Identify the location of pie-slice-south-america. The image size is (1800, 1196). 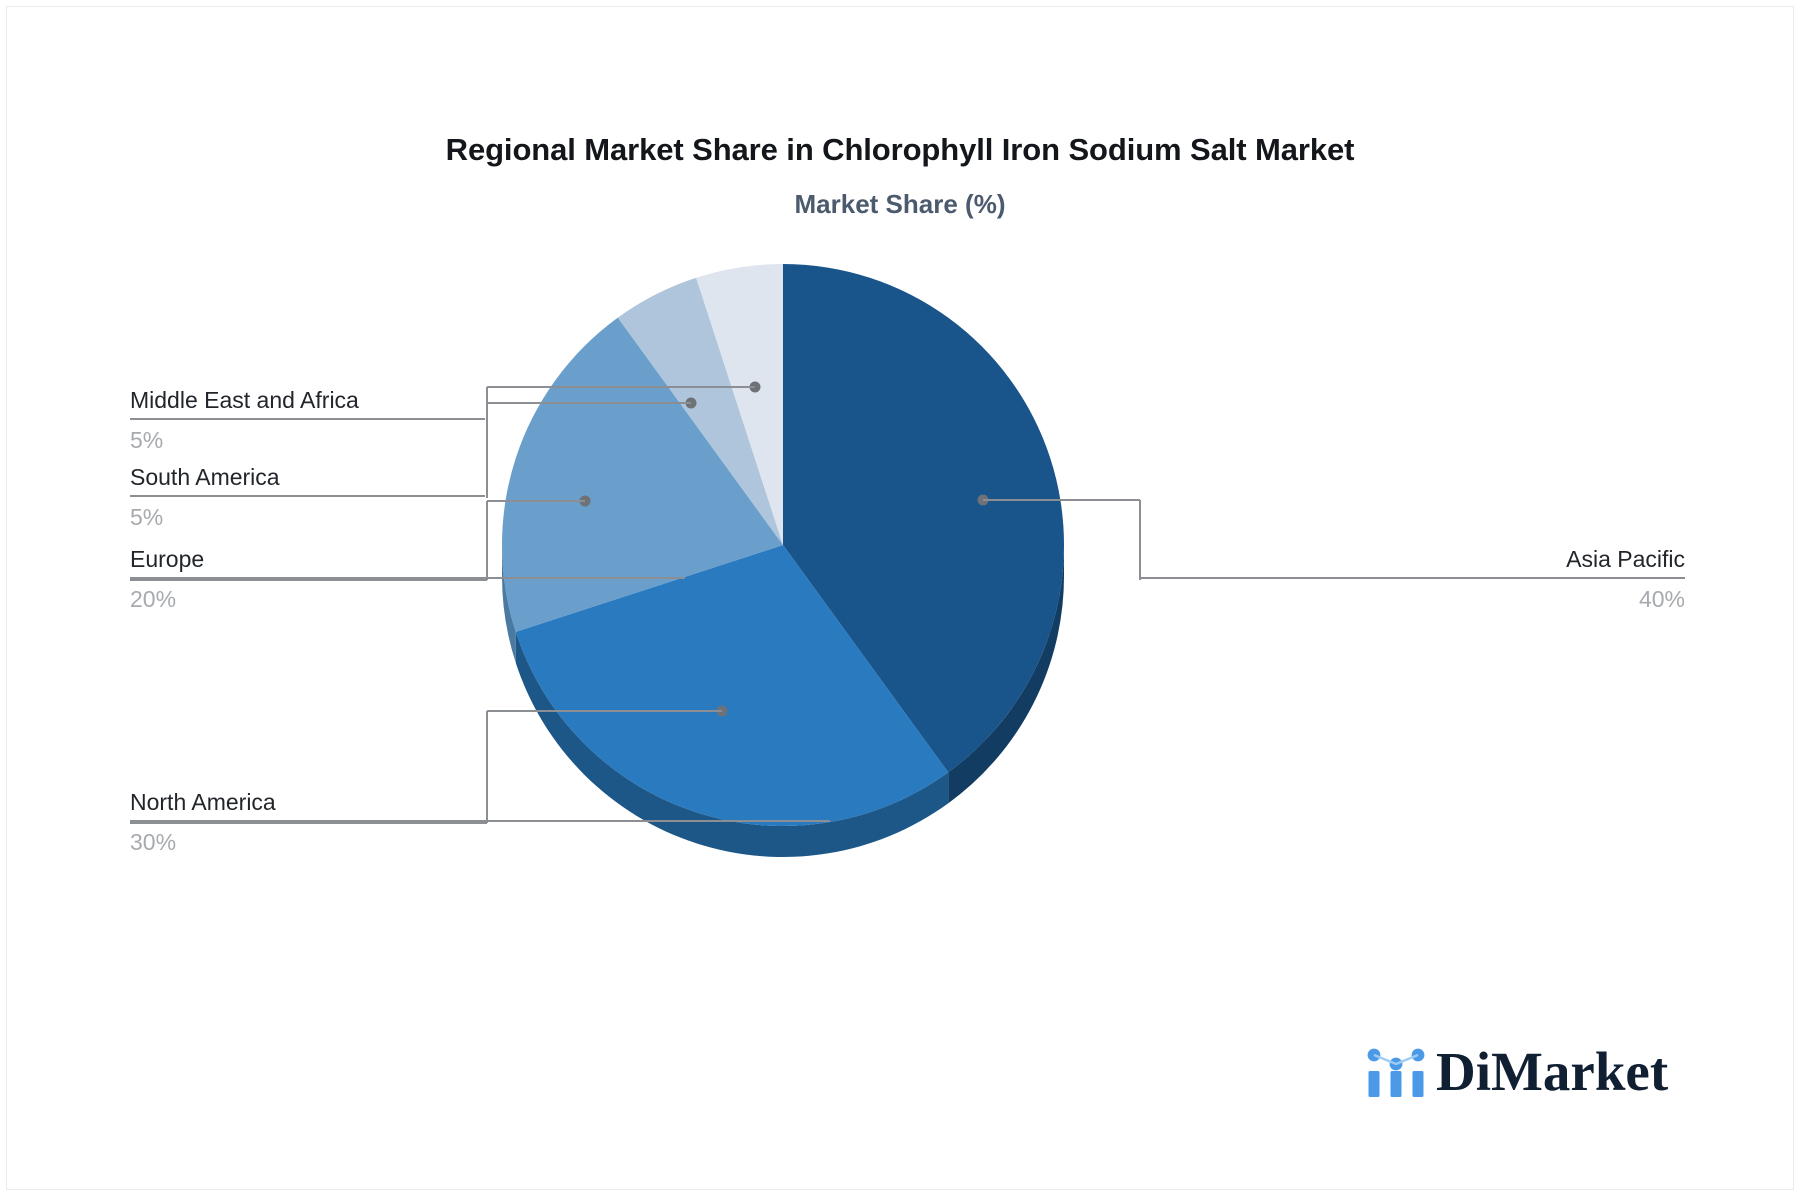
(700, 411).